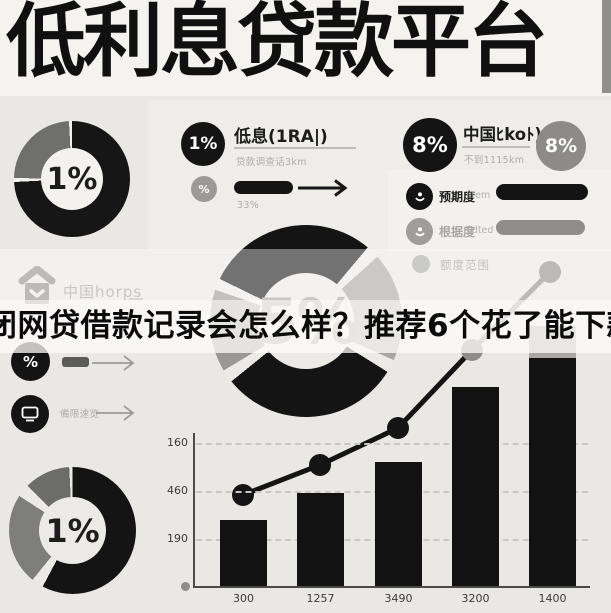 Image resolution: width=611 pixels, height=613 pixels. I want to click on donut-chart-bottom-left: 1%, so click(72, 530).